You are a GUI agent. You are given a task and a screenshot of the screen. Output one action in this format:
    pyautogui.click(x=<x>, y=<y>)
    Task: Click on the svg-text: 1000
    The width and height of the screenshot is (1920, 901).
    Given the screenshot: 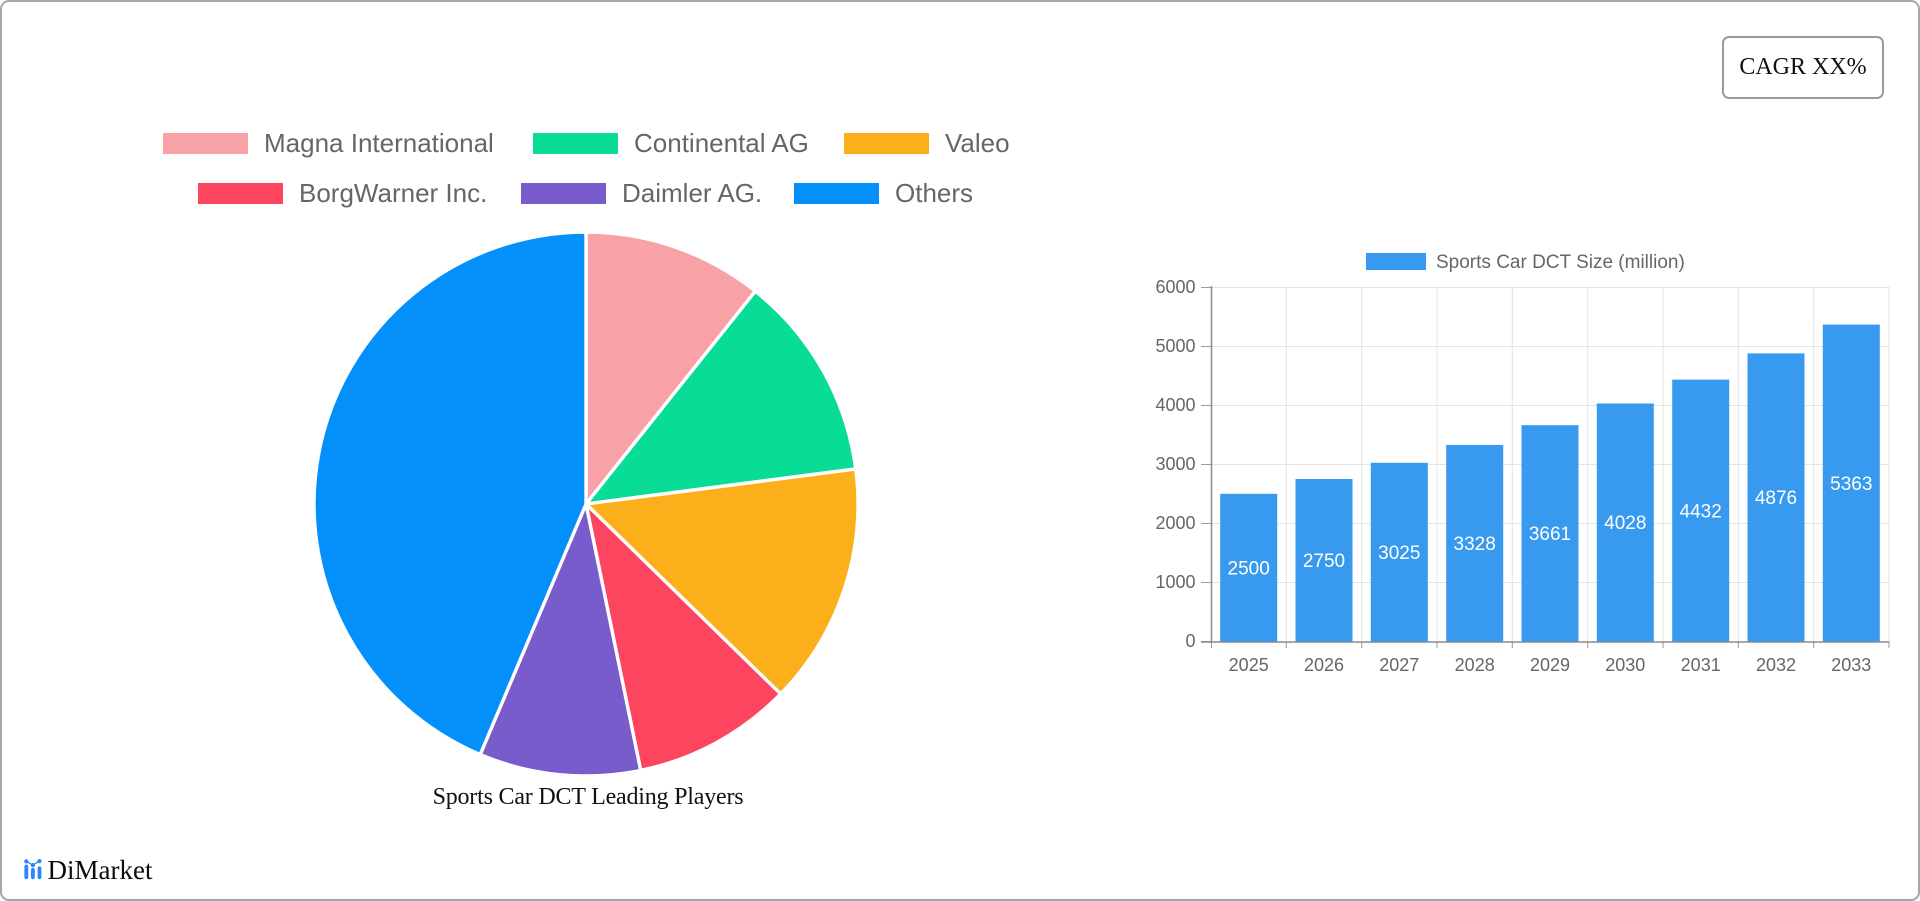 What is the action you would take?
    pyautogui.click(x=1175, y=582)
    